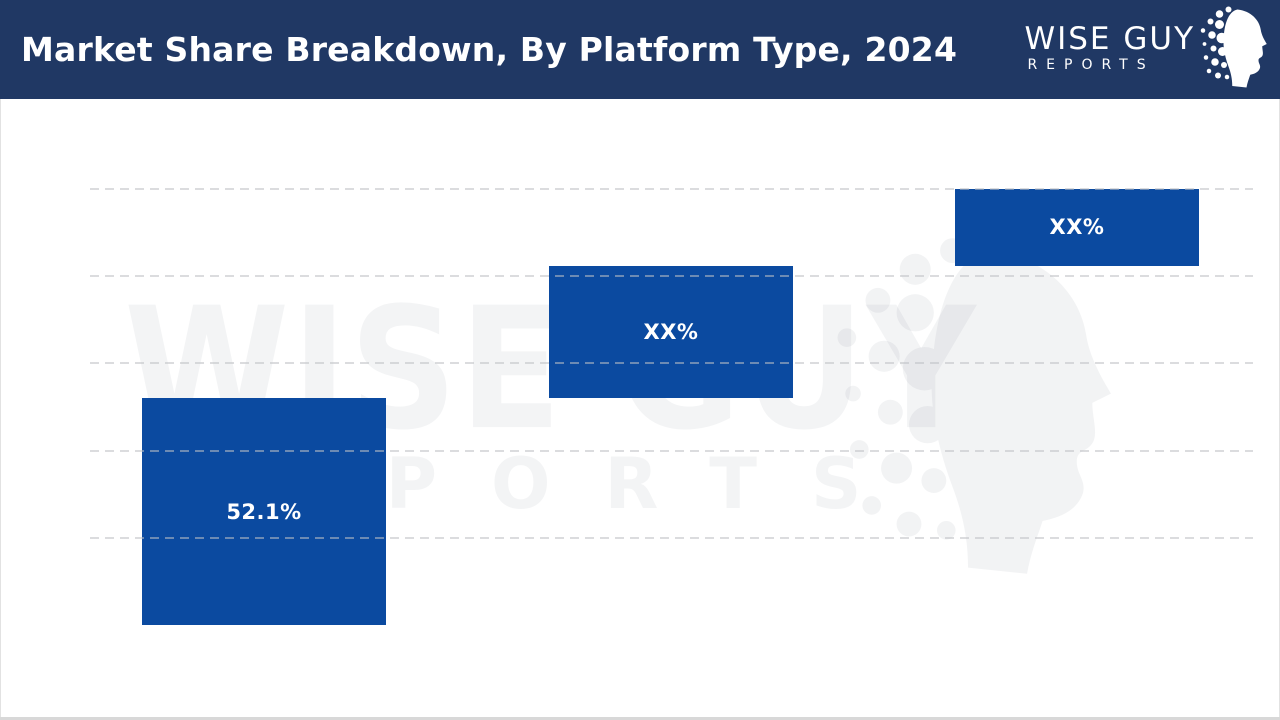 Image resolution: width=1280 pixels, height=720 pixels. Describe the element at coordinates (640, 718) in the screenshot. I see `page-border-bottom` at that location.